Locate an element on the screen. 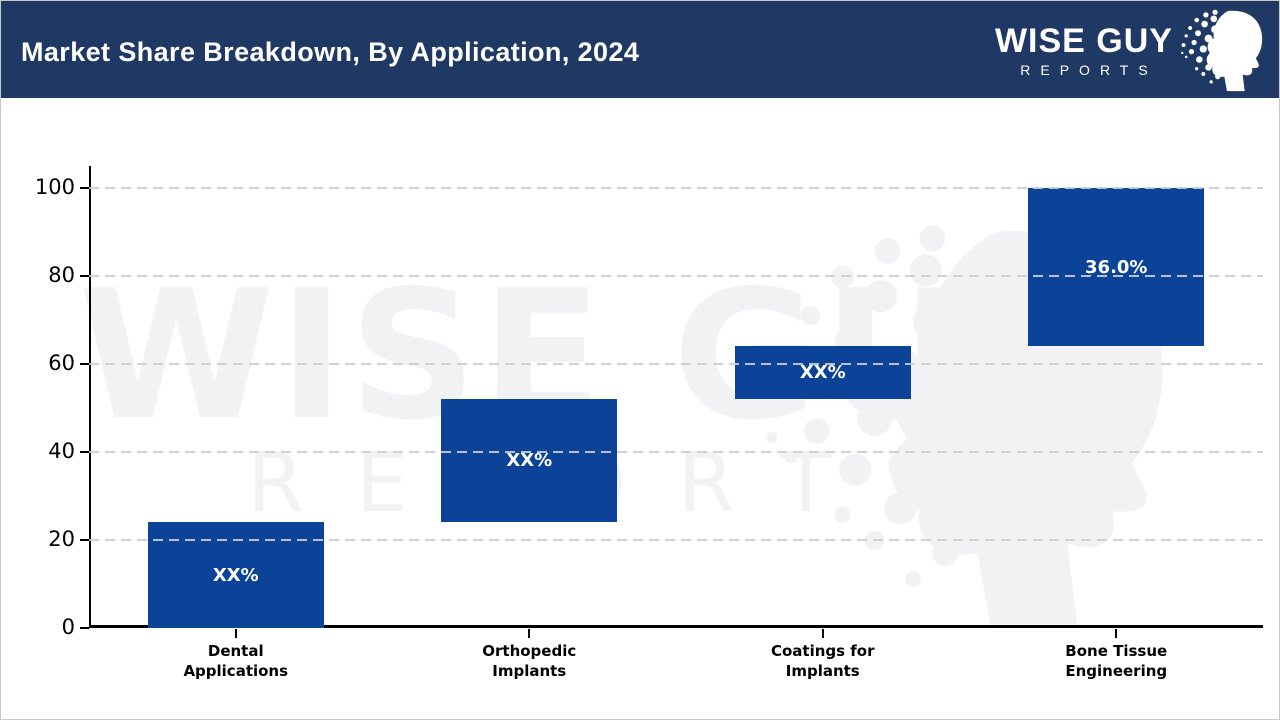 Image resolution: width=1280 pixels, height=720 pixels. wise-guy-logo: WISE GUY REPORTS is located at coordinates (1132, 50).